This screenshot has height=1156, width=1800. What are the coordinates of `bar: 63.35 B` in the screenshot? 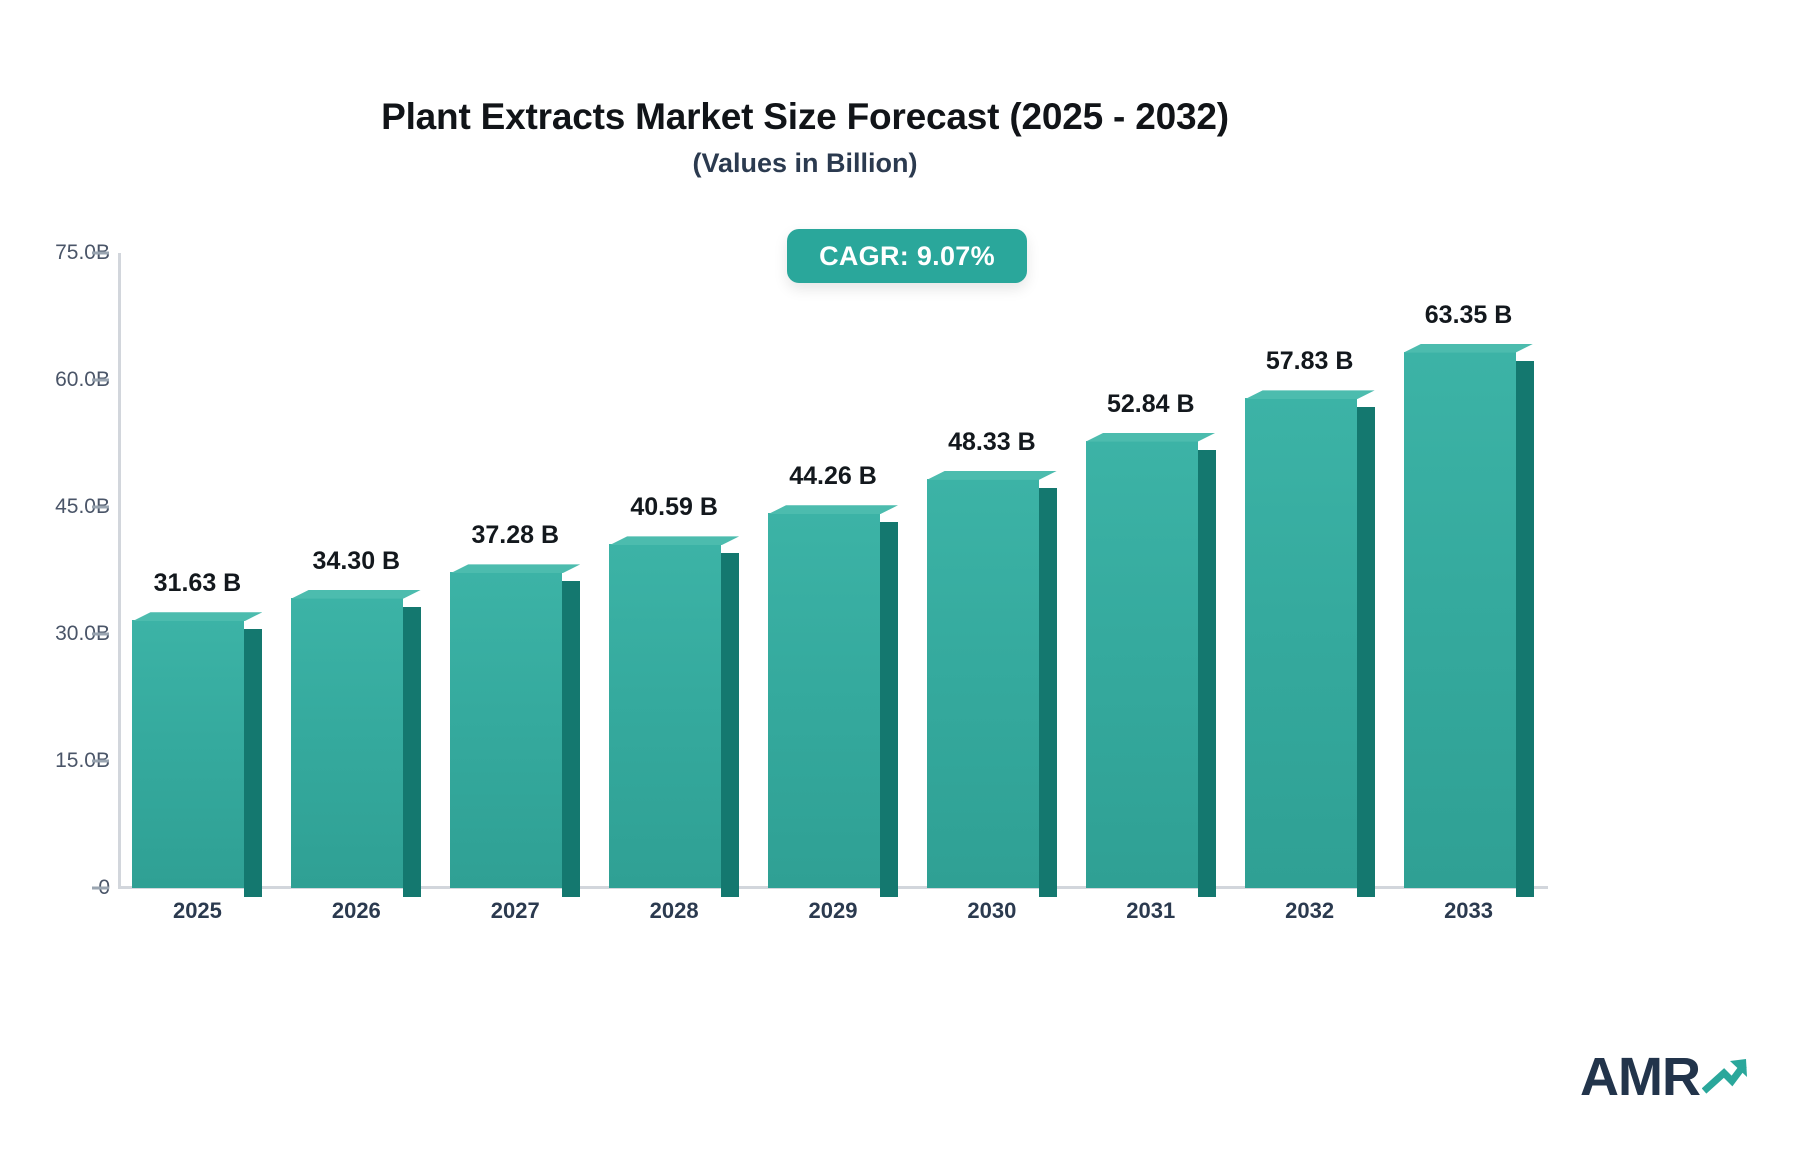 It's located at (1468, 599).